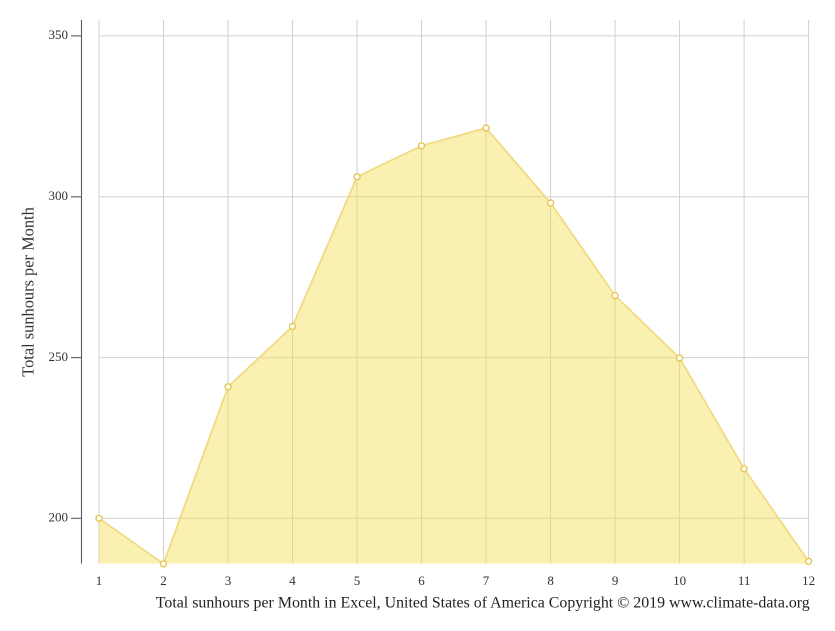 Image resolution: width=835 pixels, height=631 pixels. I want to click on svg-text: 350, so click(59, 34).